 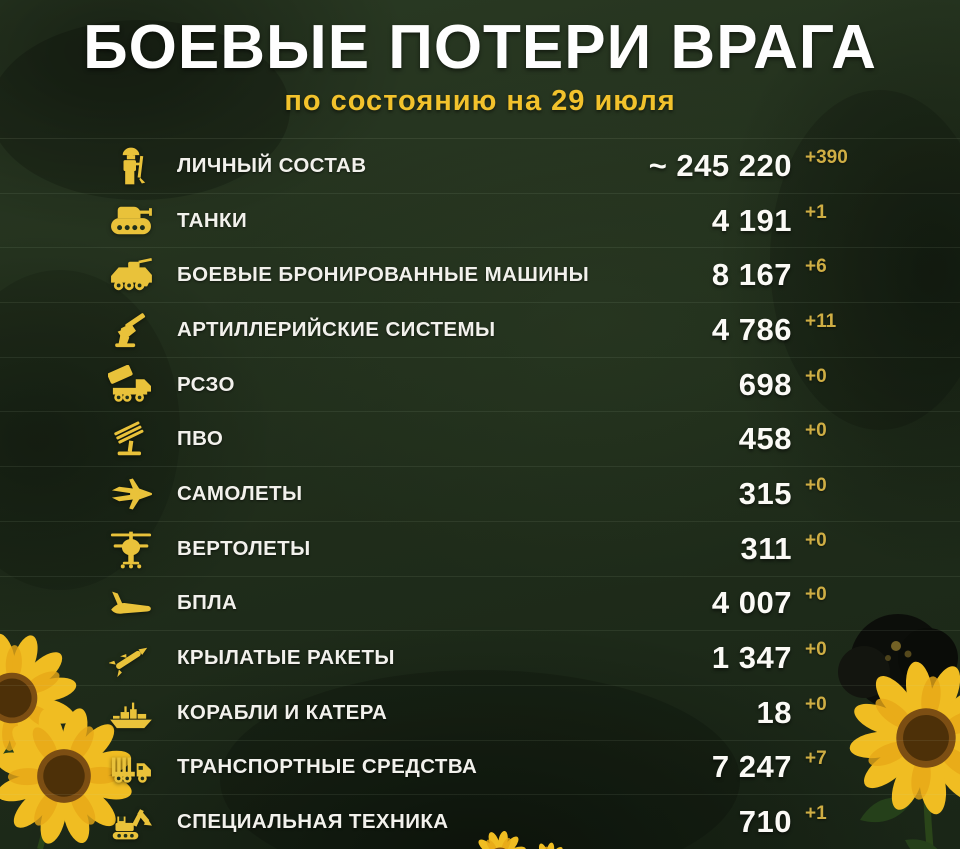 What do you see at coordinates (131, 767) in the screenshot?
I see `truck-icon` at bounding box center [131, 767].